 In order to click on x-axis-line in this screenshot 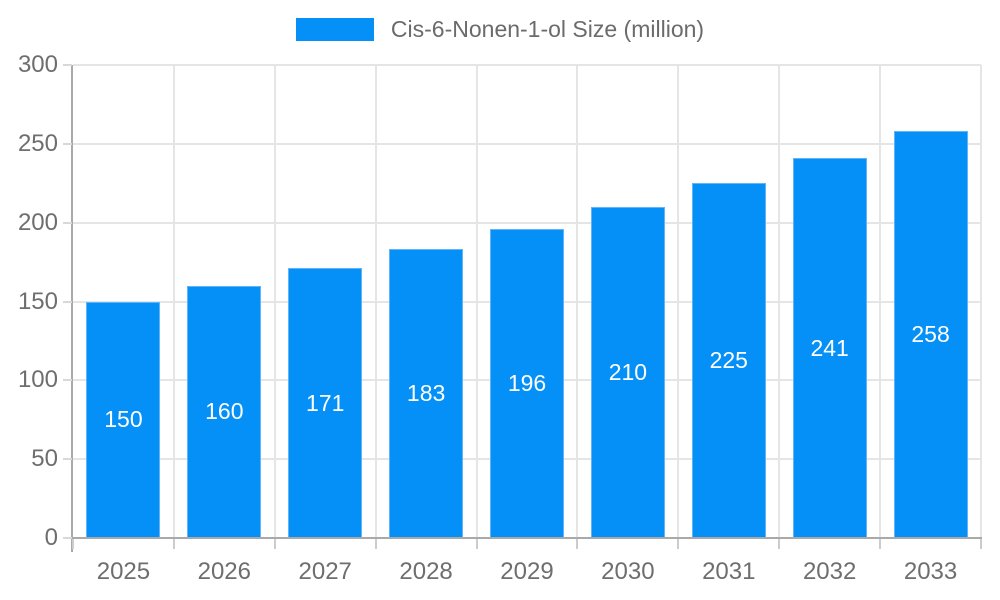, I will do `click(523, 538)`.